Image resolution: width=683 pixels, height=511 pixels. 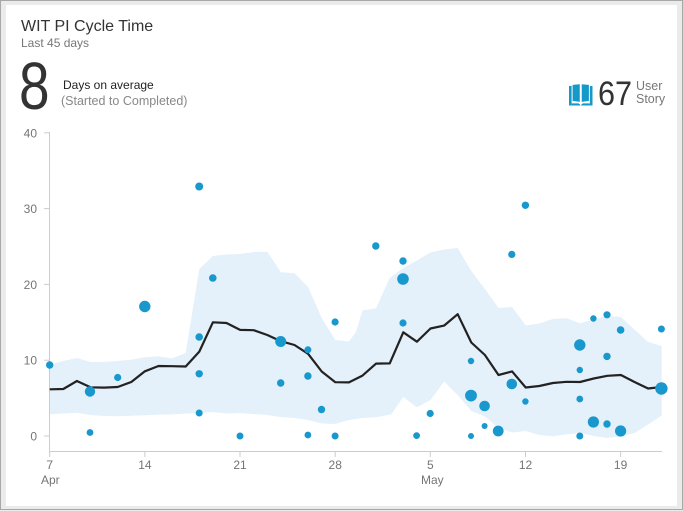 I want to click on svg-text: 21, so click(x=240, y=465).